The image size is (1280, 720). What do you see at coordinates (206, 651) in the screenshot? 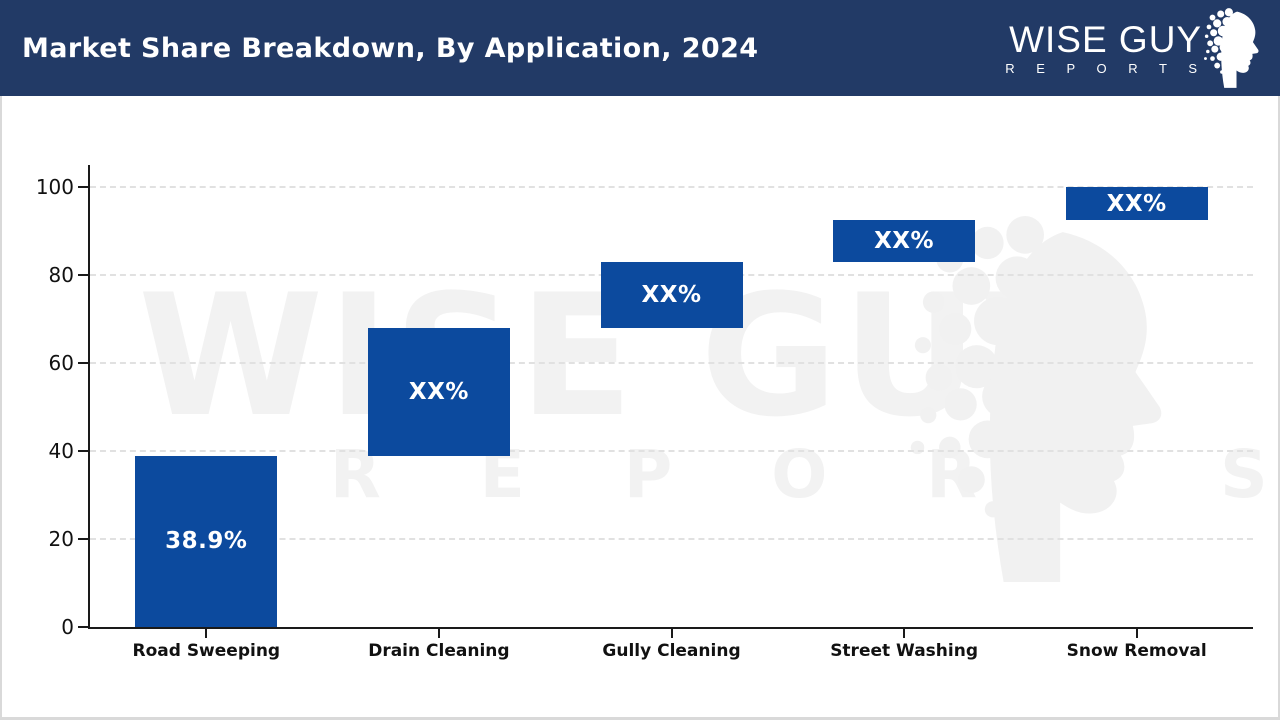
I see `x-axis-category-label: Road Sweeping` at bounding box center [206, 651].